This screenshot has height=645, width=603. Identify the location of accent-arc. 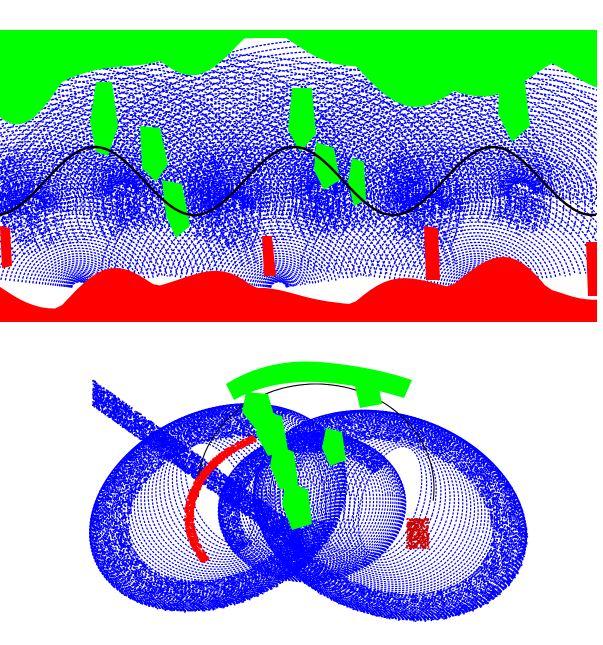
(307, 499).